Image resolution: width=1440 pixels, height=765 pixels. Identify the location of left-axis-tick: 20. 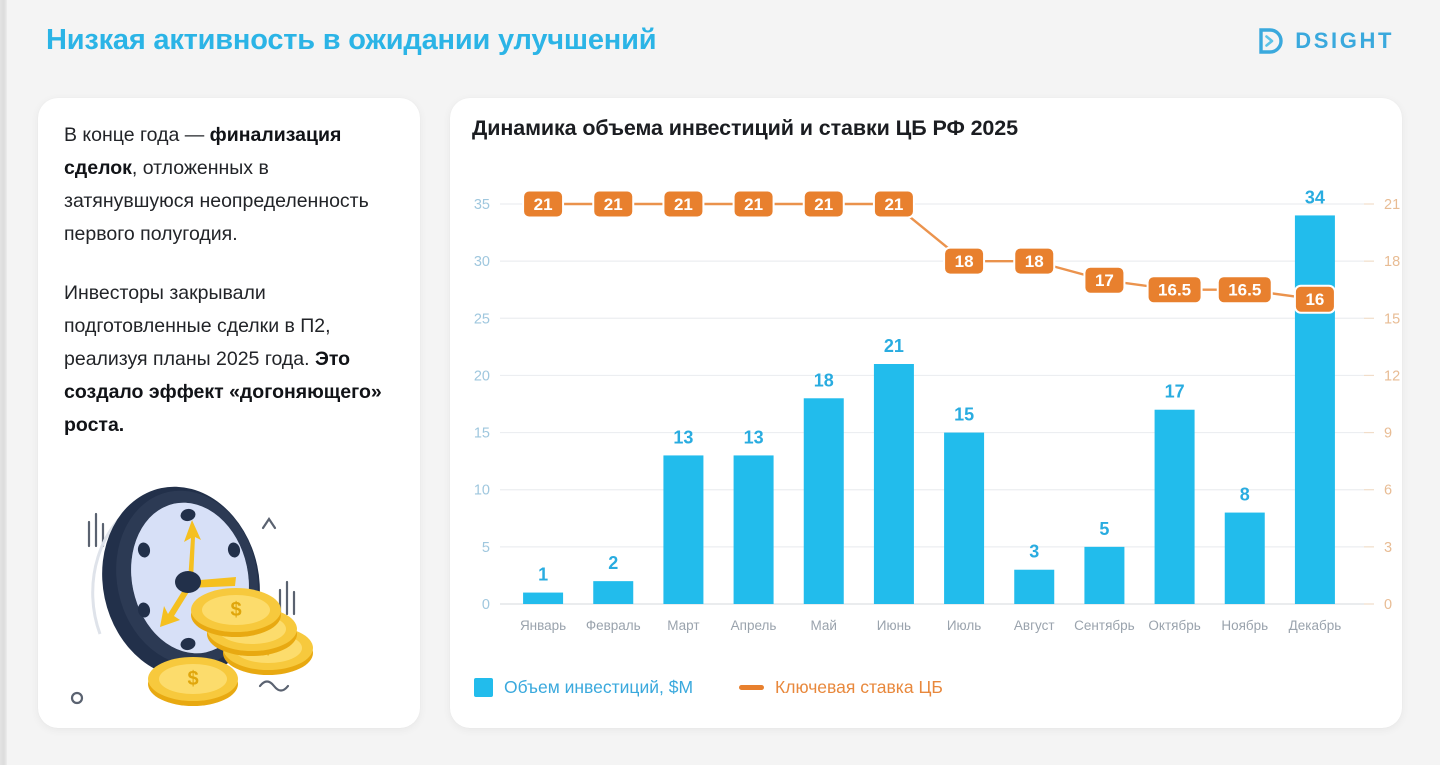
(482, 376).